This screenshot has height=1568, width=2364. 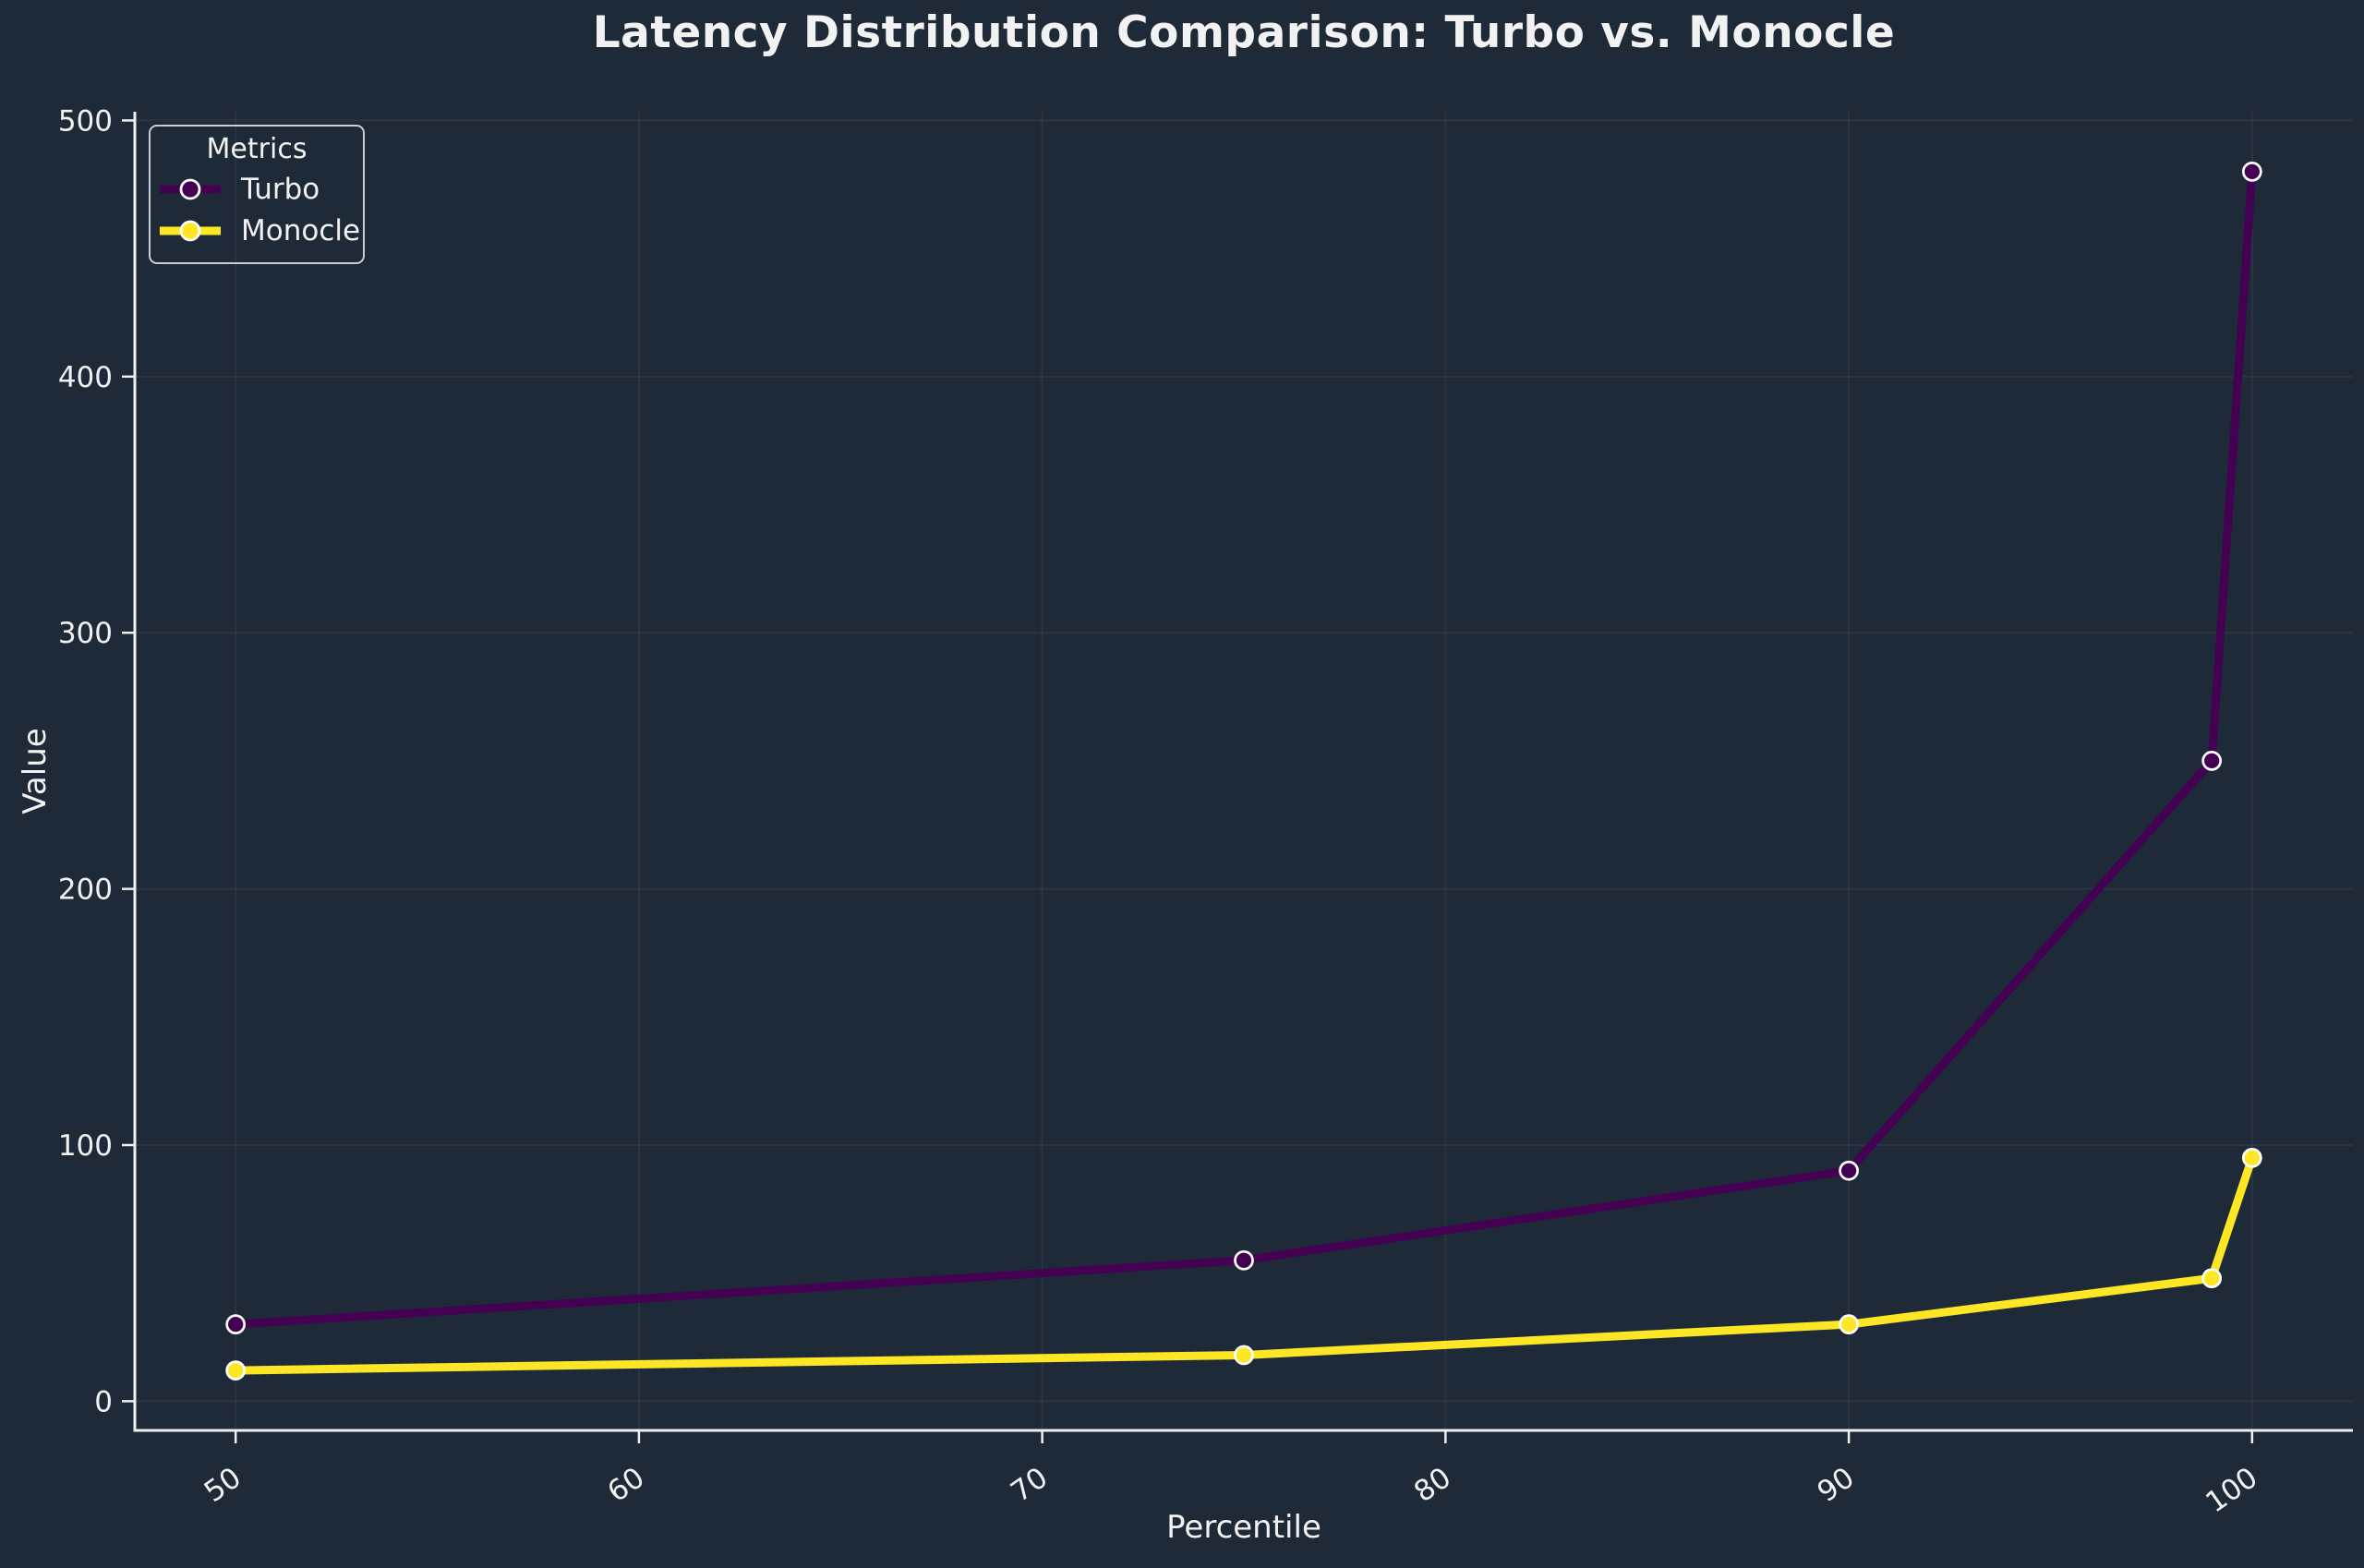 I want to click on legend: Metrics Turbo Monocle, so click(x=257, y=194).